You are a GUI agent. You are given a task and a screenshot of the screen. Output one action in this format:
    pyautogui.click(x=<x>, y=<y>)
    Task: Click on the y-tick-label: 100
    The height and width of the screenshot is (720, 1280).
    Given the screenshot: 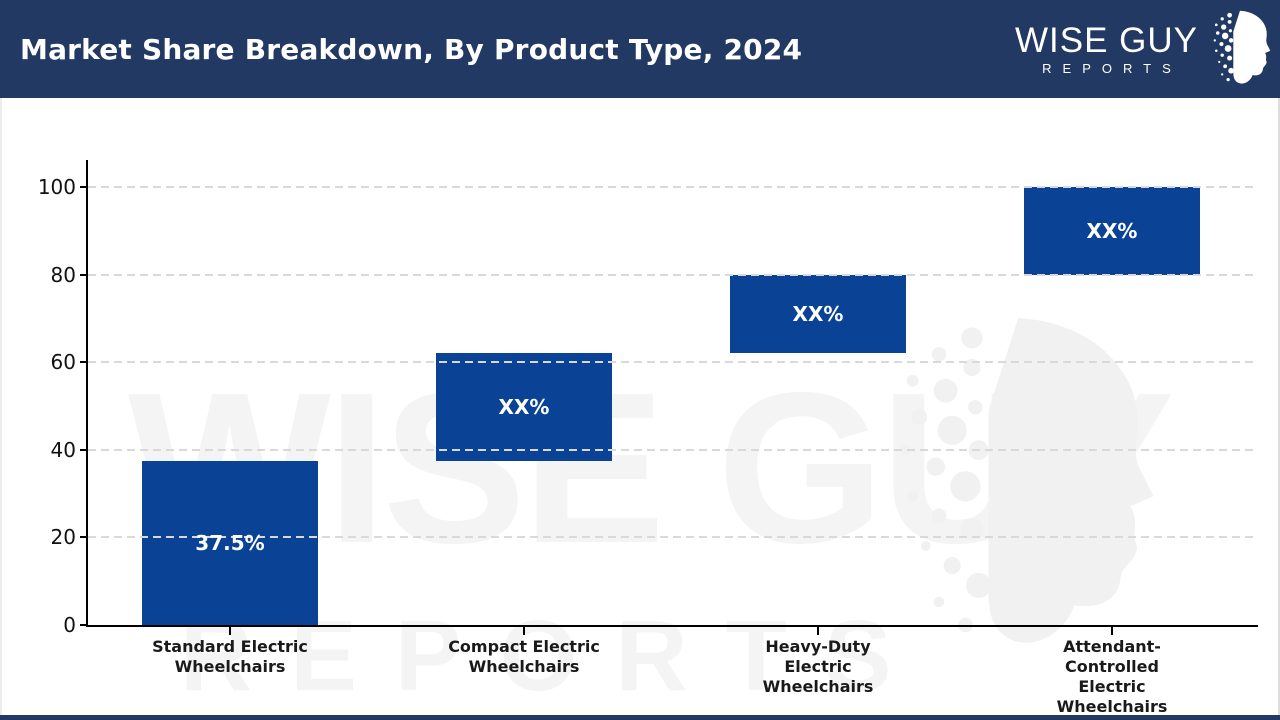 What is the action you would take?
    pyautogui.click(x=56, y=187)
    